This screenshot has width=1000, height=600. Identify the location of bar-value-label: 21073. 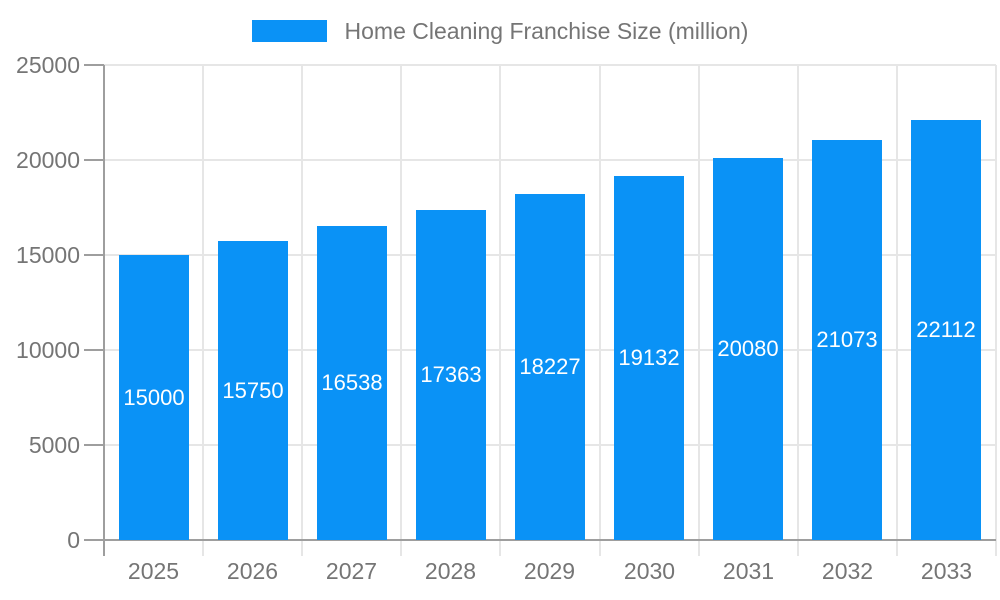
(847, 339).